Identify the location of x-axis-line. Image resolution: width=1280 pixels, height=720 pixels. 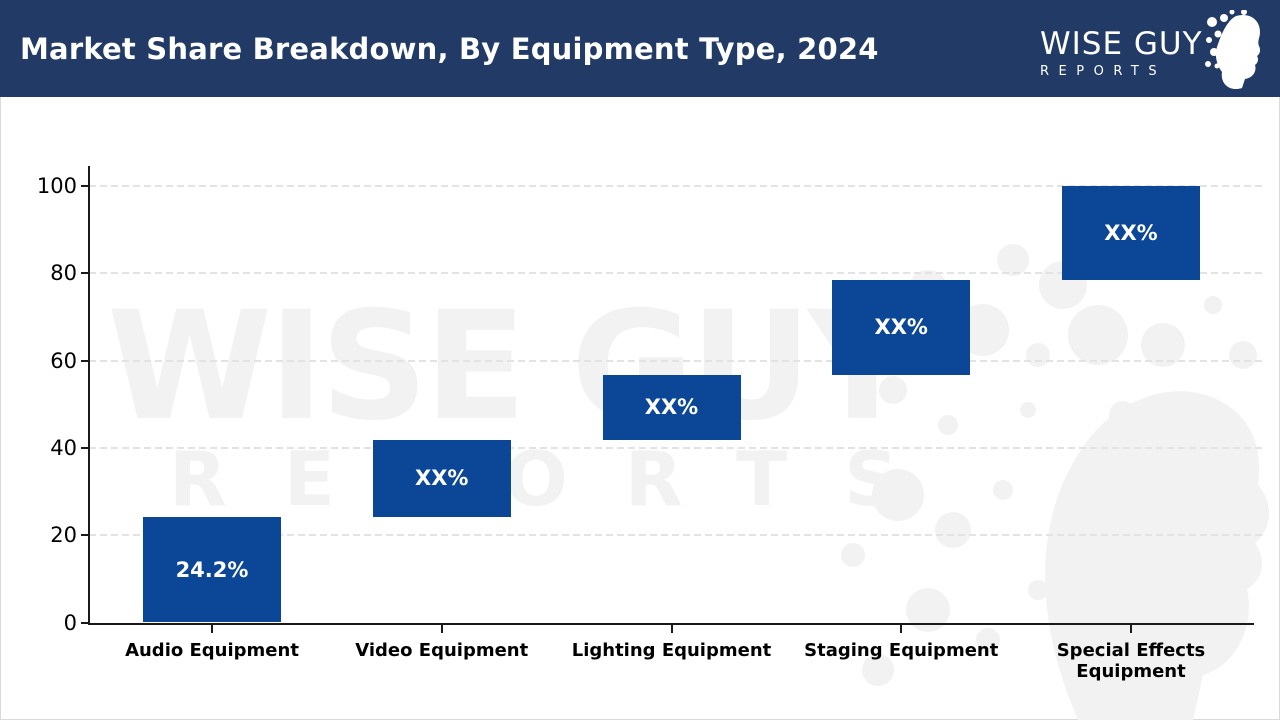
(671, 623).